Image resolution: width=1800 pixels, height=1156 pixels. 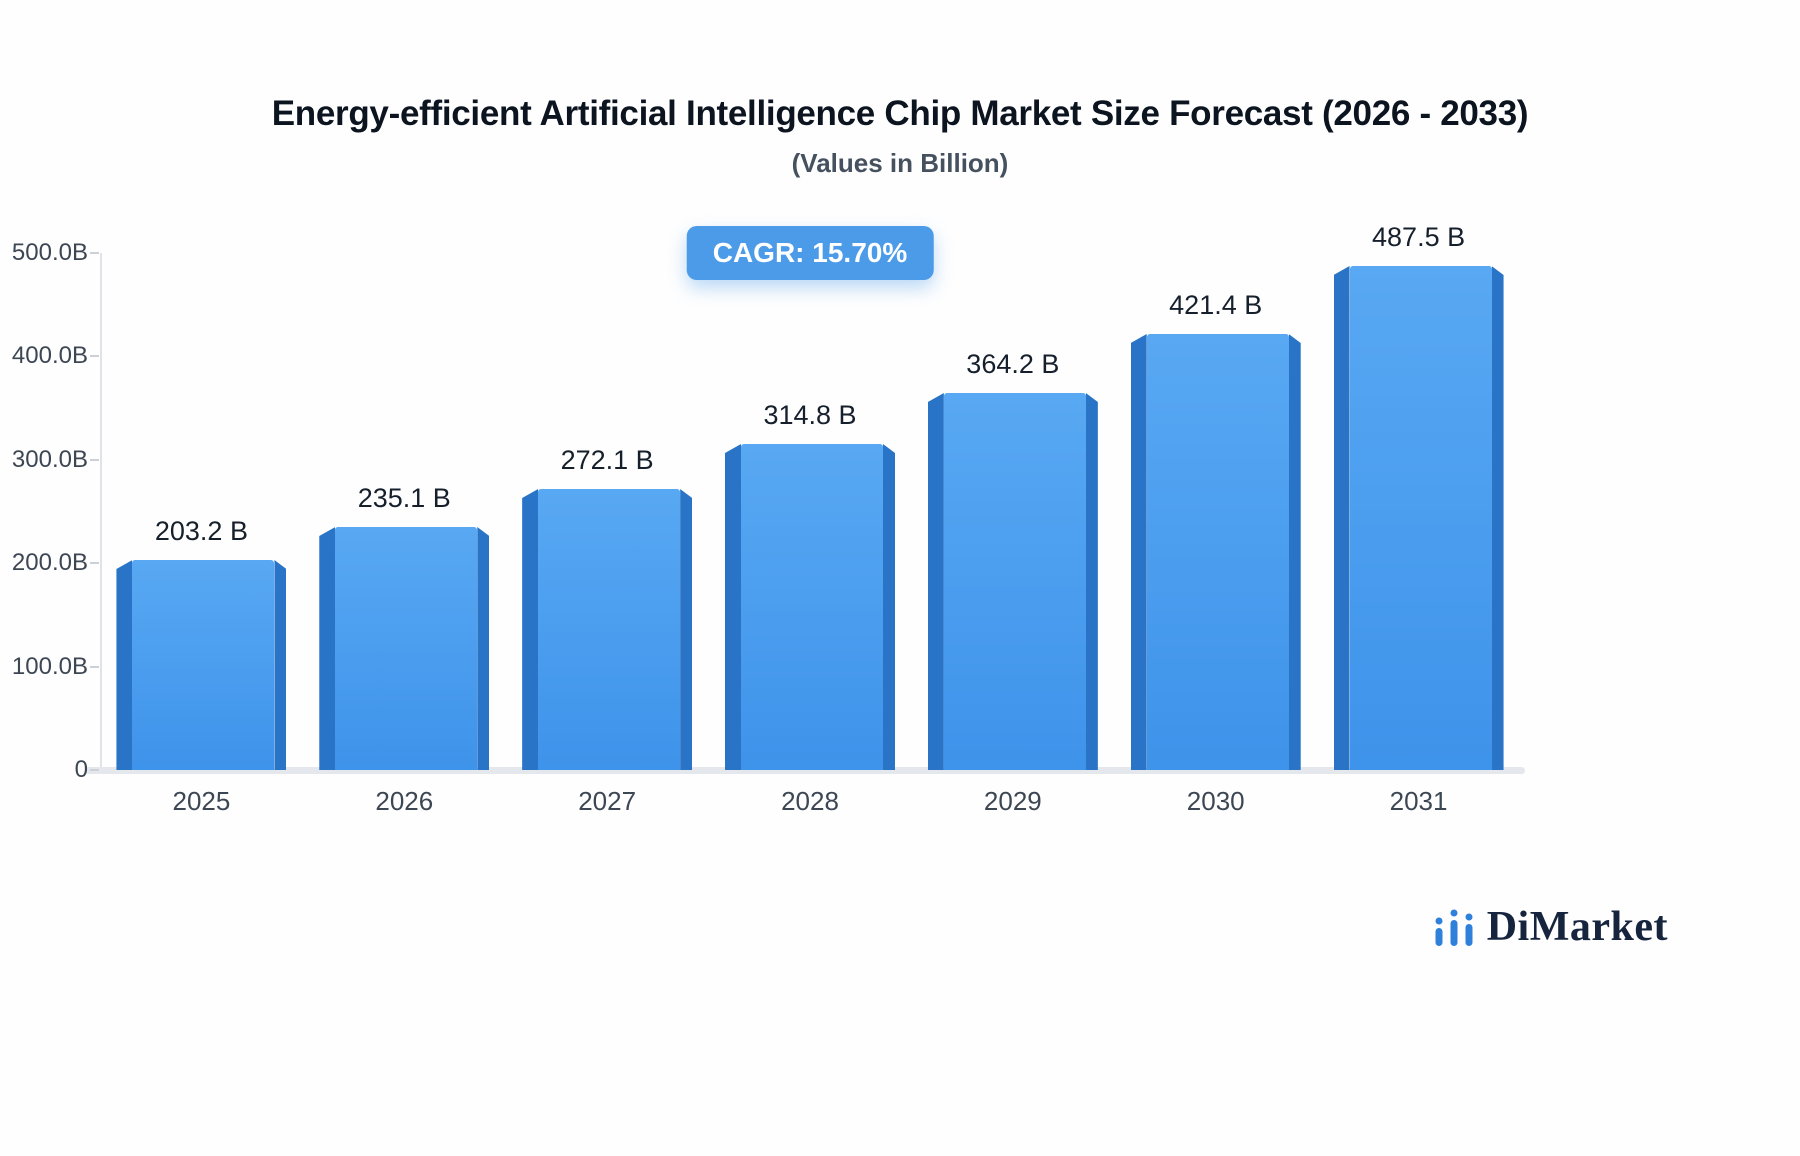 I want to click on cagr-badge: CAGR: 15.70%, so click(x=810, y=253).